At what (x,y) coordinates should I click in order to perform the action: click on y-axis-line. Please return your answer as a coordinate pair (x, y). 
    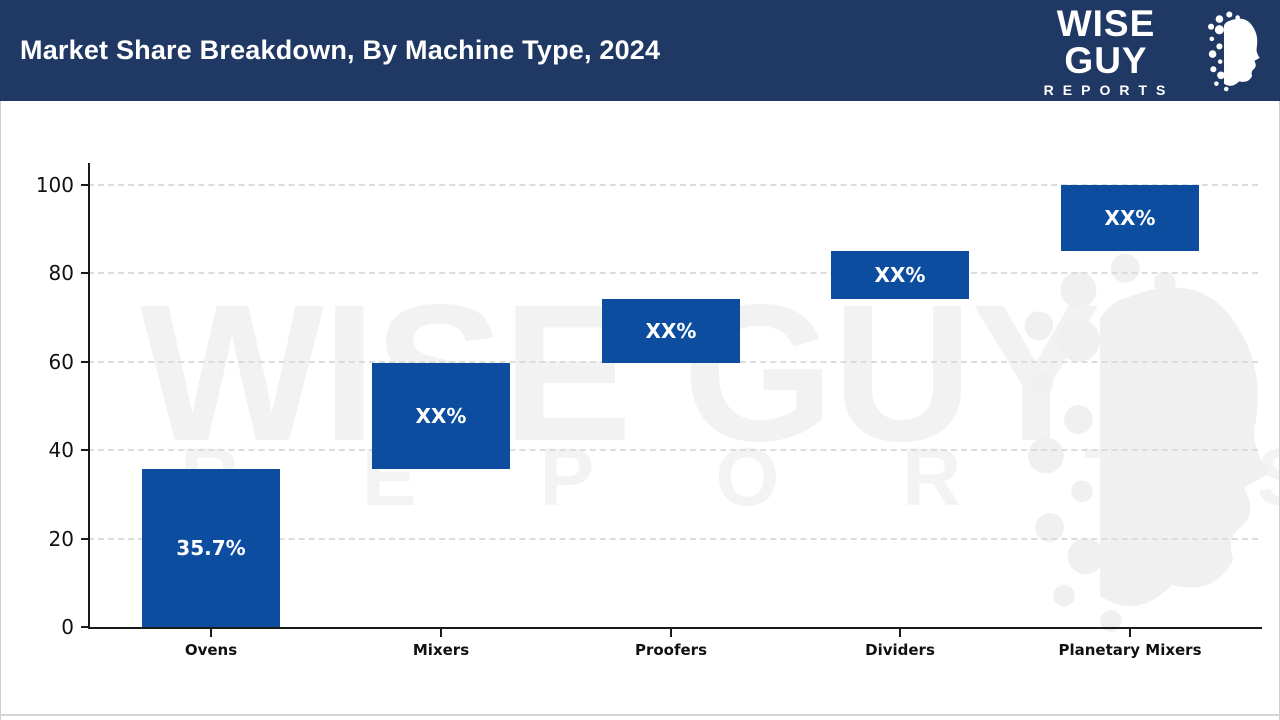
    Looking at the image, I should click on (89, 396).